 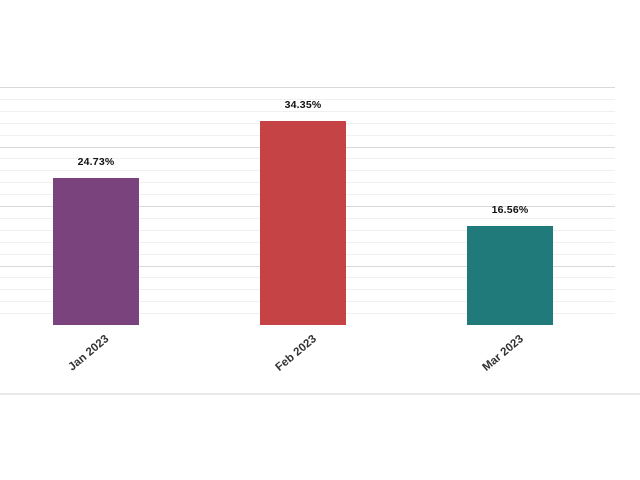 I want to click on category-label-feb-2023: Feb 2023, so click(x=296, y=353).